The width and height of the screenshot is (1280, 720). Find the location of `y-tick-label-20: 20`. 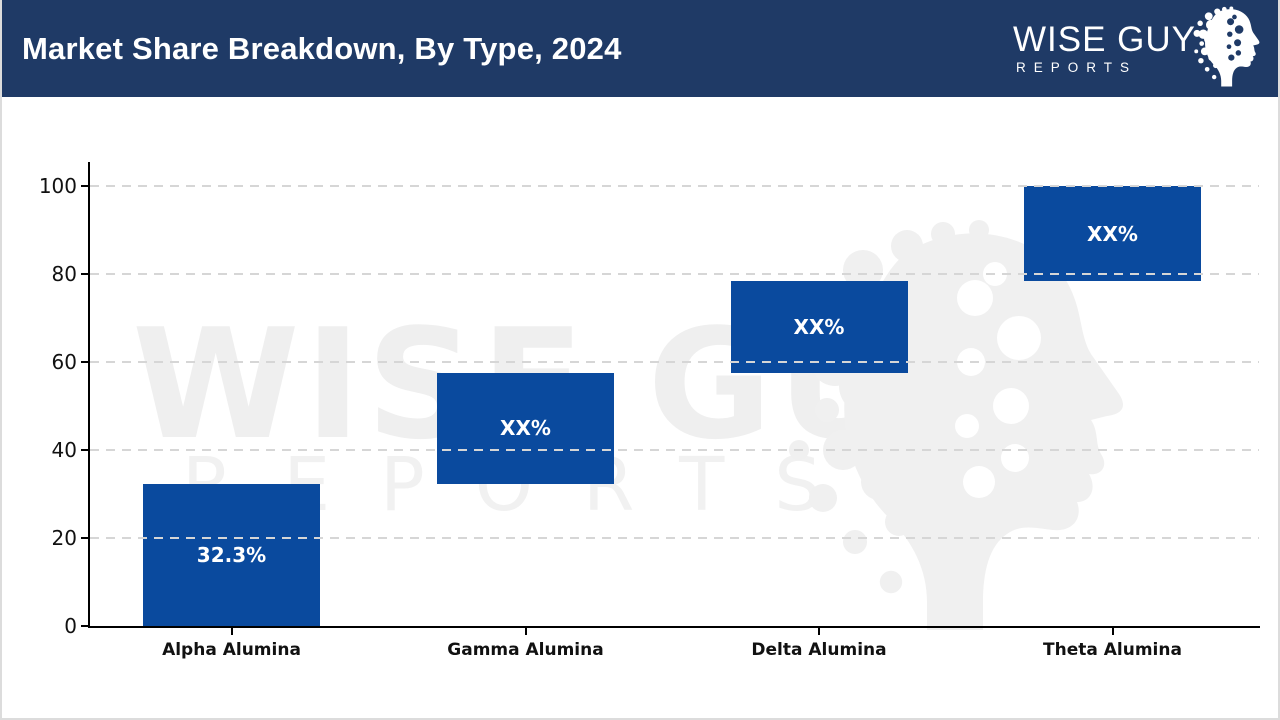

y-tick-label-20: 20 is located at coordinates (64, 538).